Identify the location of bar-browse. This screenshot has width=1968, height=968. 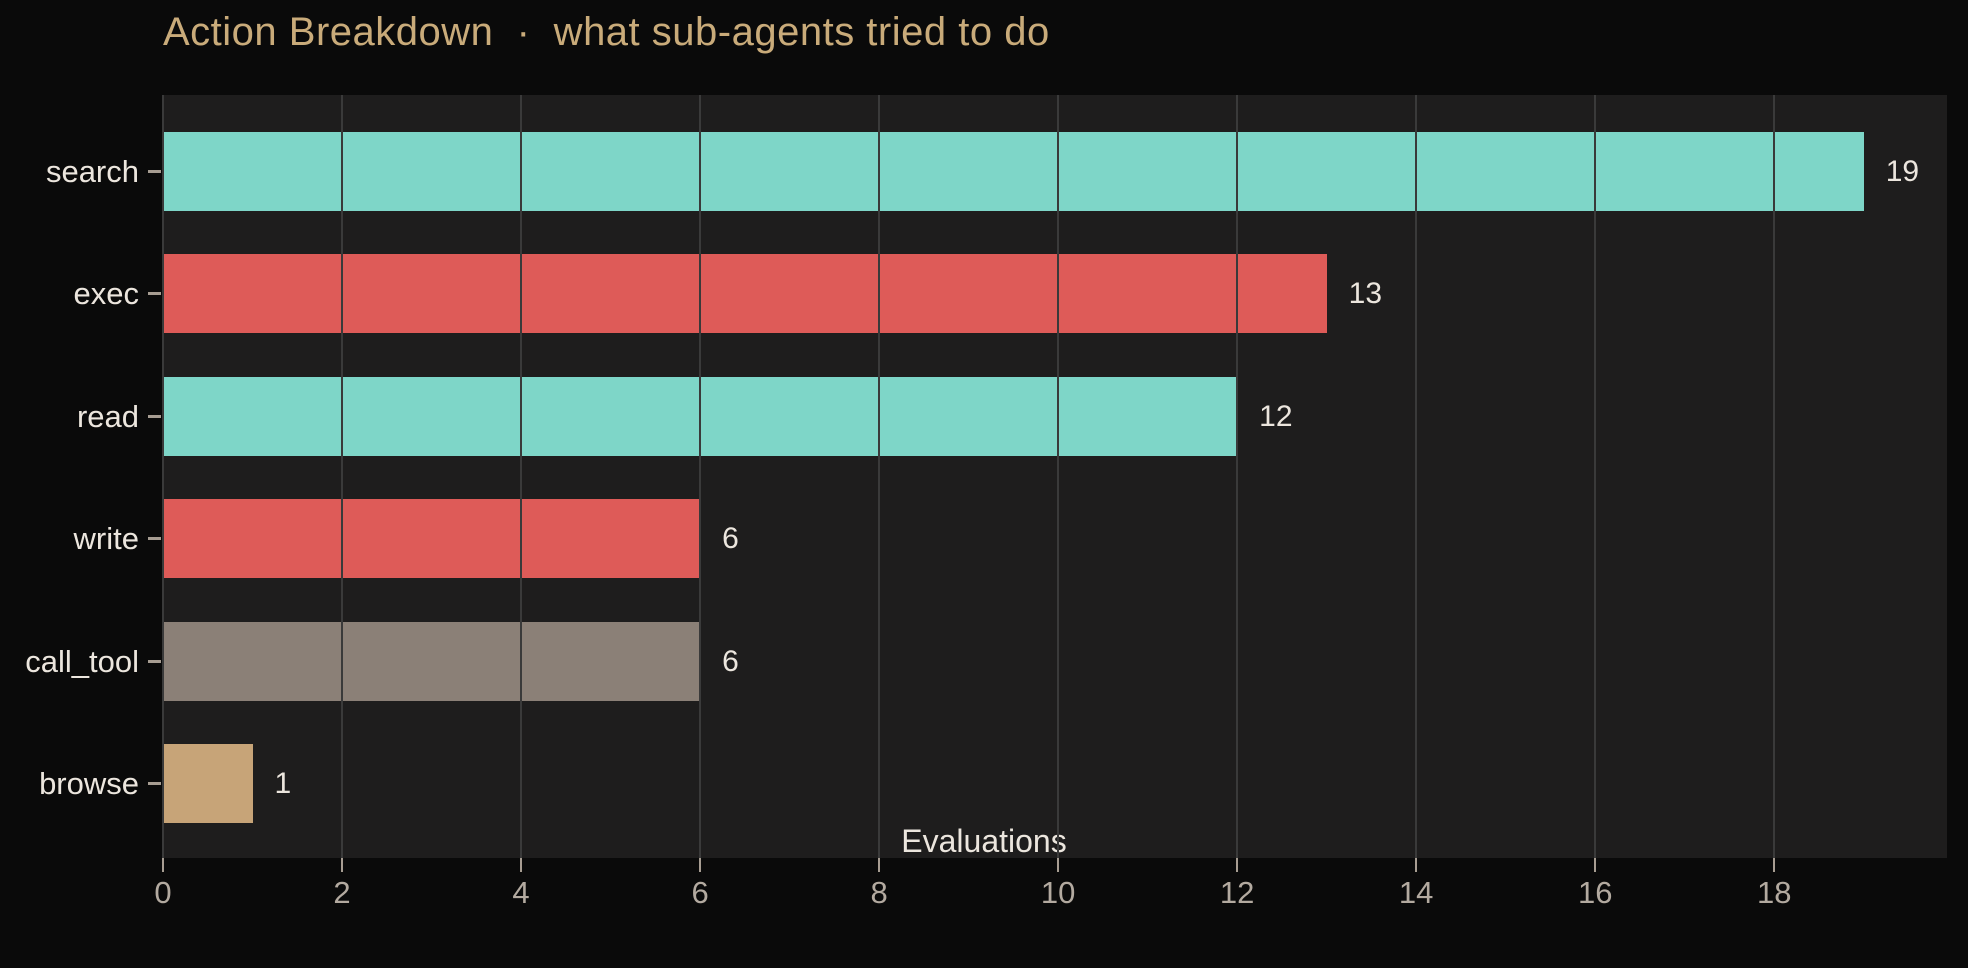
(208, 783).